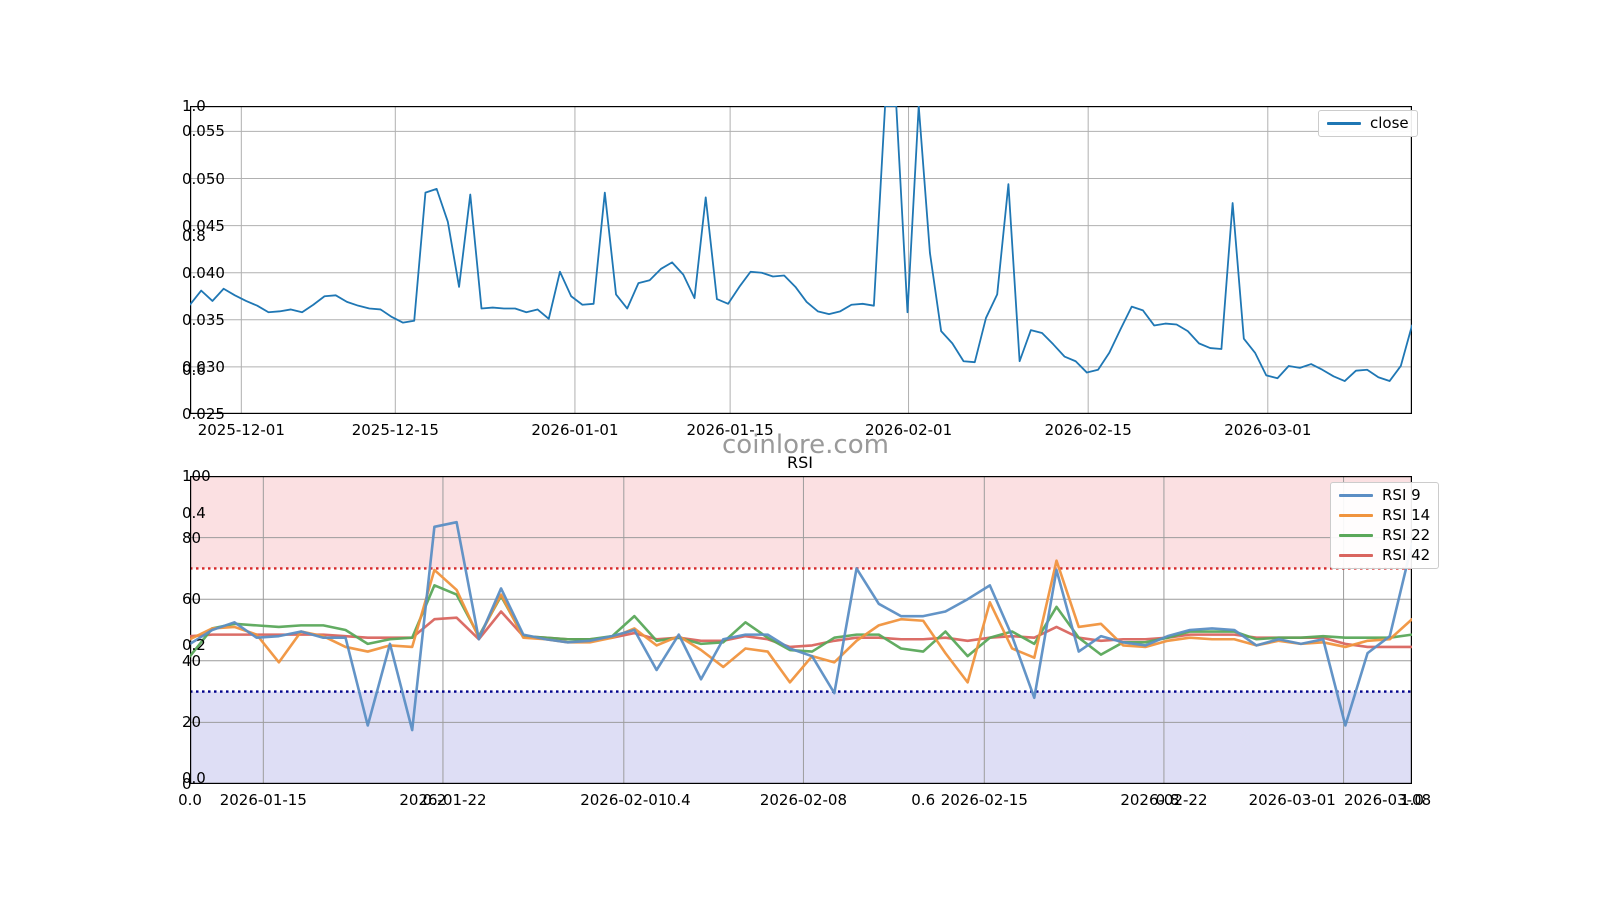 The height and width of the screenshot is (900, 1600). I want to click on price-legend: close, so click(1368, 123).